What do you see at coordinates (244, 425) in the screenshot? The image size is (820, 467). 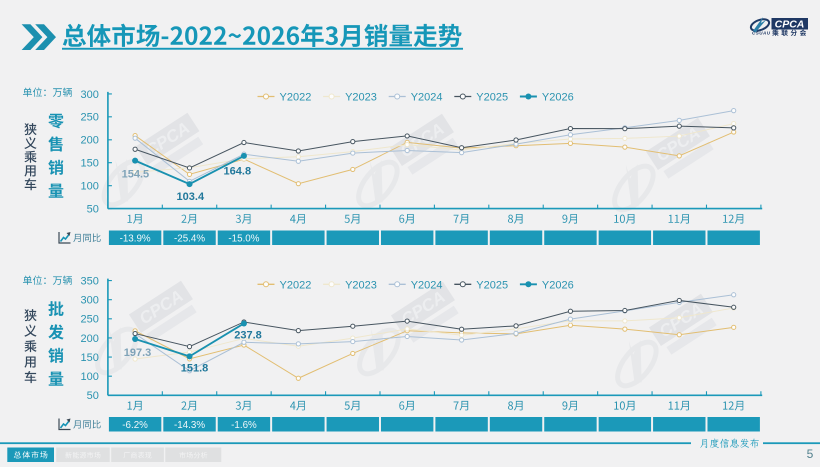 I see `svg-text: -1.6%` at bounding box center [244, 425].